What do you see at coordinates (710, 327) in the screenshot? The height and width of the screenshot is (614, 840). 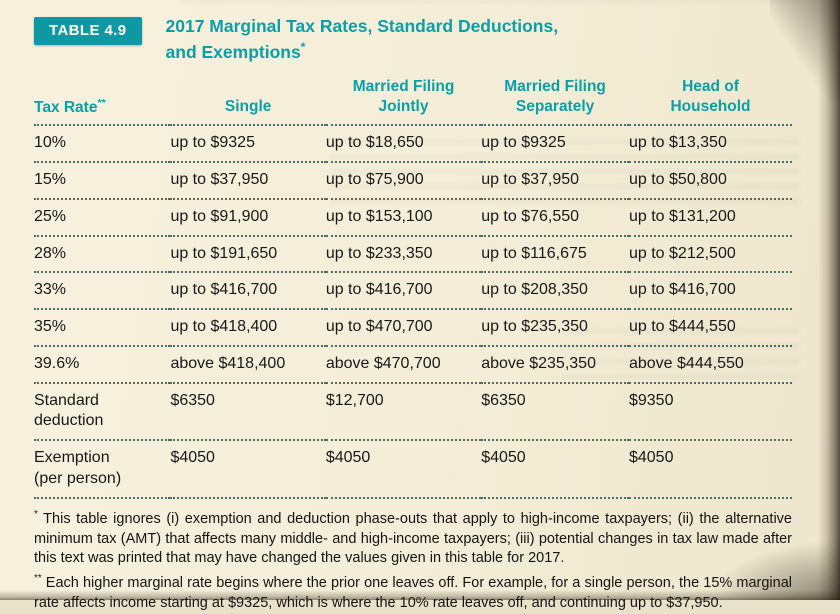 I see `cell-head-of-household: up to $444,550` at bounding box center [710, 327].